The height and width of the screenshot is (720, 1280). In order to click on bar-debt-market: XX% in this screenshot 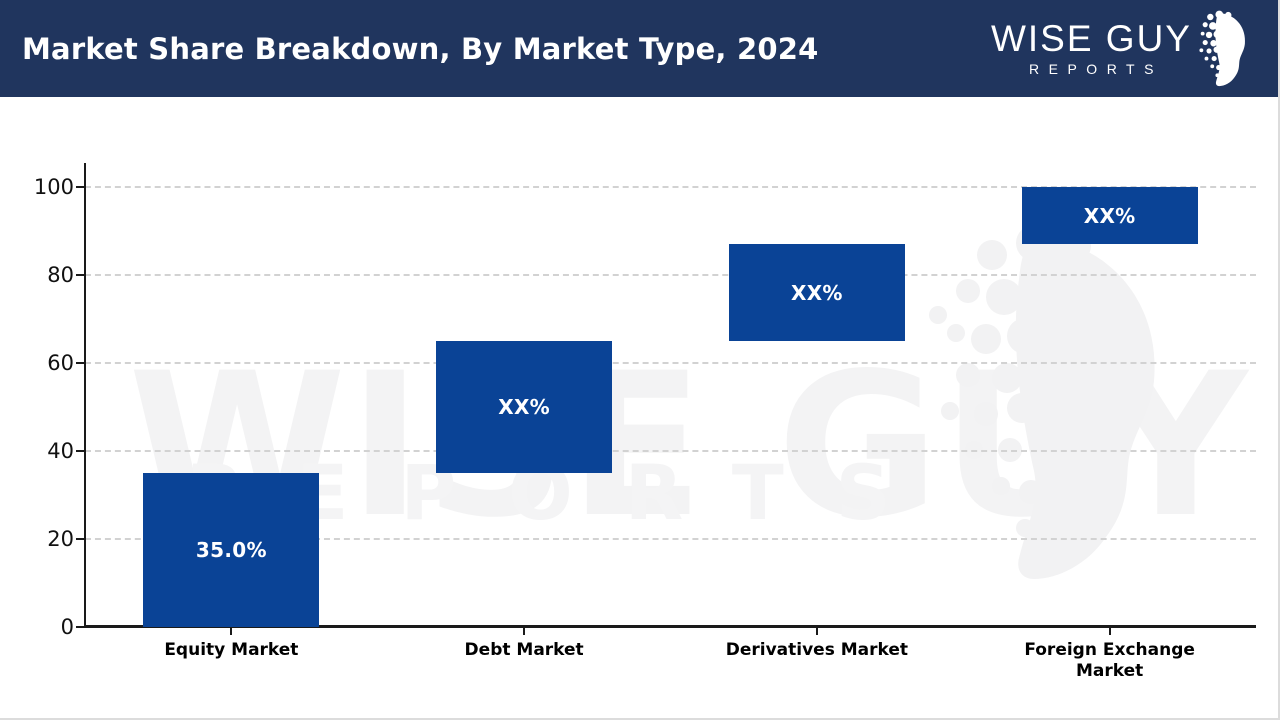, I will do `click(524, 407)`.